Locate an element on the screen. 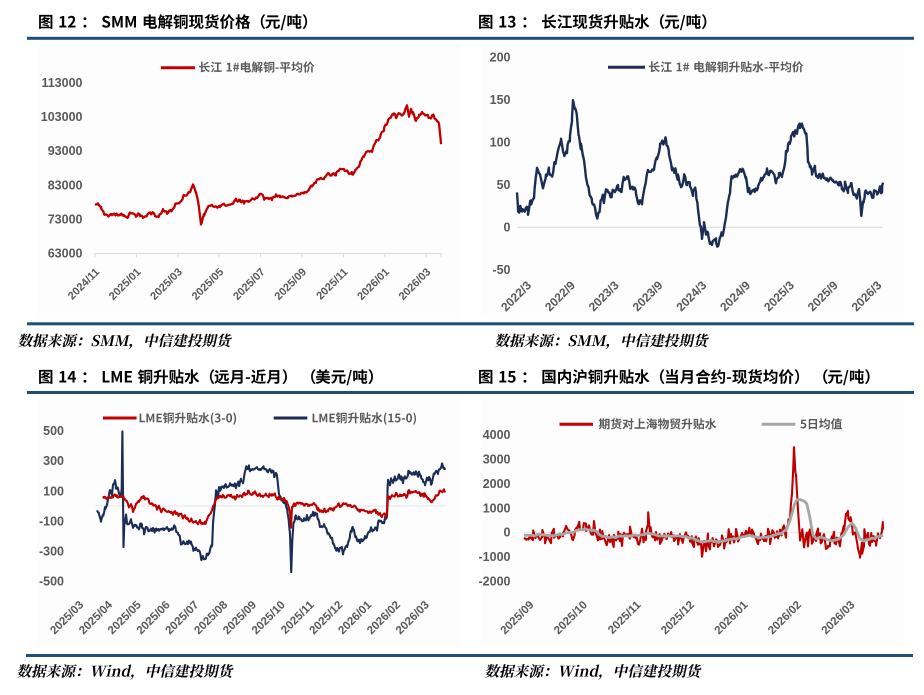 The width and height of the screenshot is (924, 695). svg-text: 300 is located at coordinates (53, 461).